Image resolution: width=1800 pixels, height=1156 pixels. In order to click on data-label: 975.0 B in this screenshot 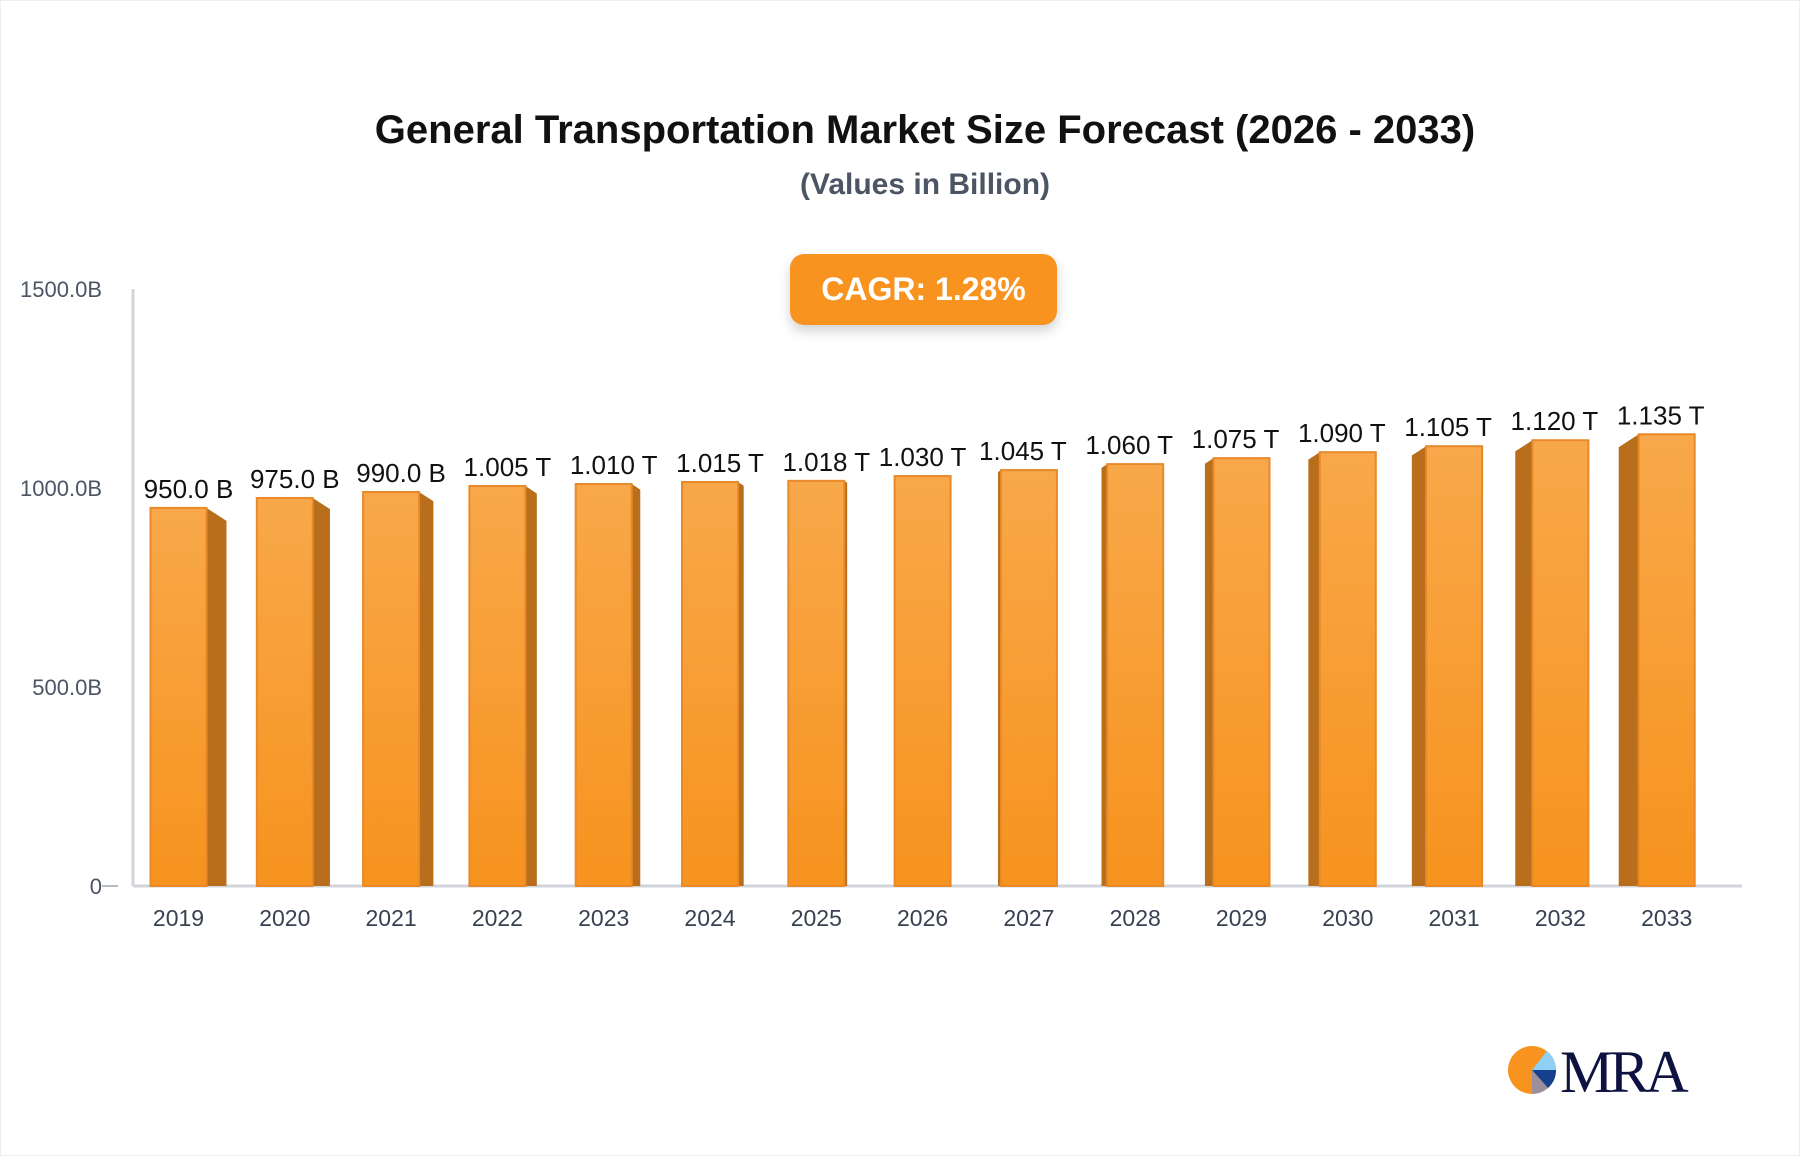, I will do `click(295, 479)`.